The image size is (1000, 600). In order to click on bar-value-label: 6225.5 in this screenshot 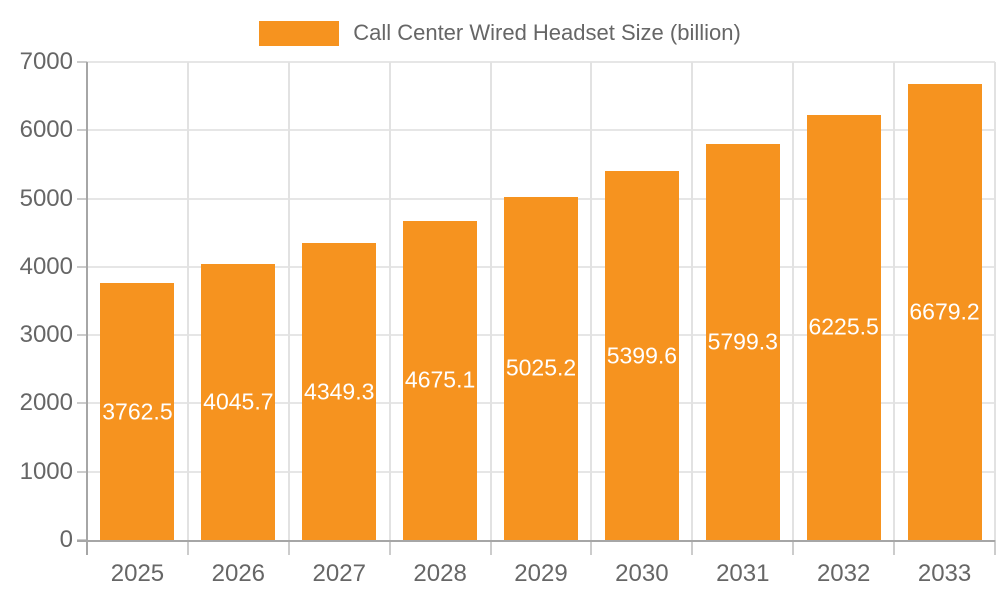, I will do `click(843, 326)`.